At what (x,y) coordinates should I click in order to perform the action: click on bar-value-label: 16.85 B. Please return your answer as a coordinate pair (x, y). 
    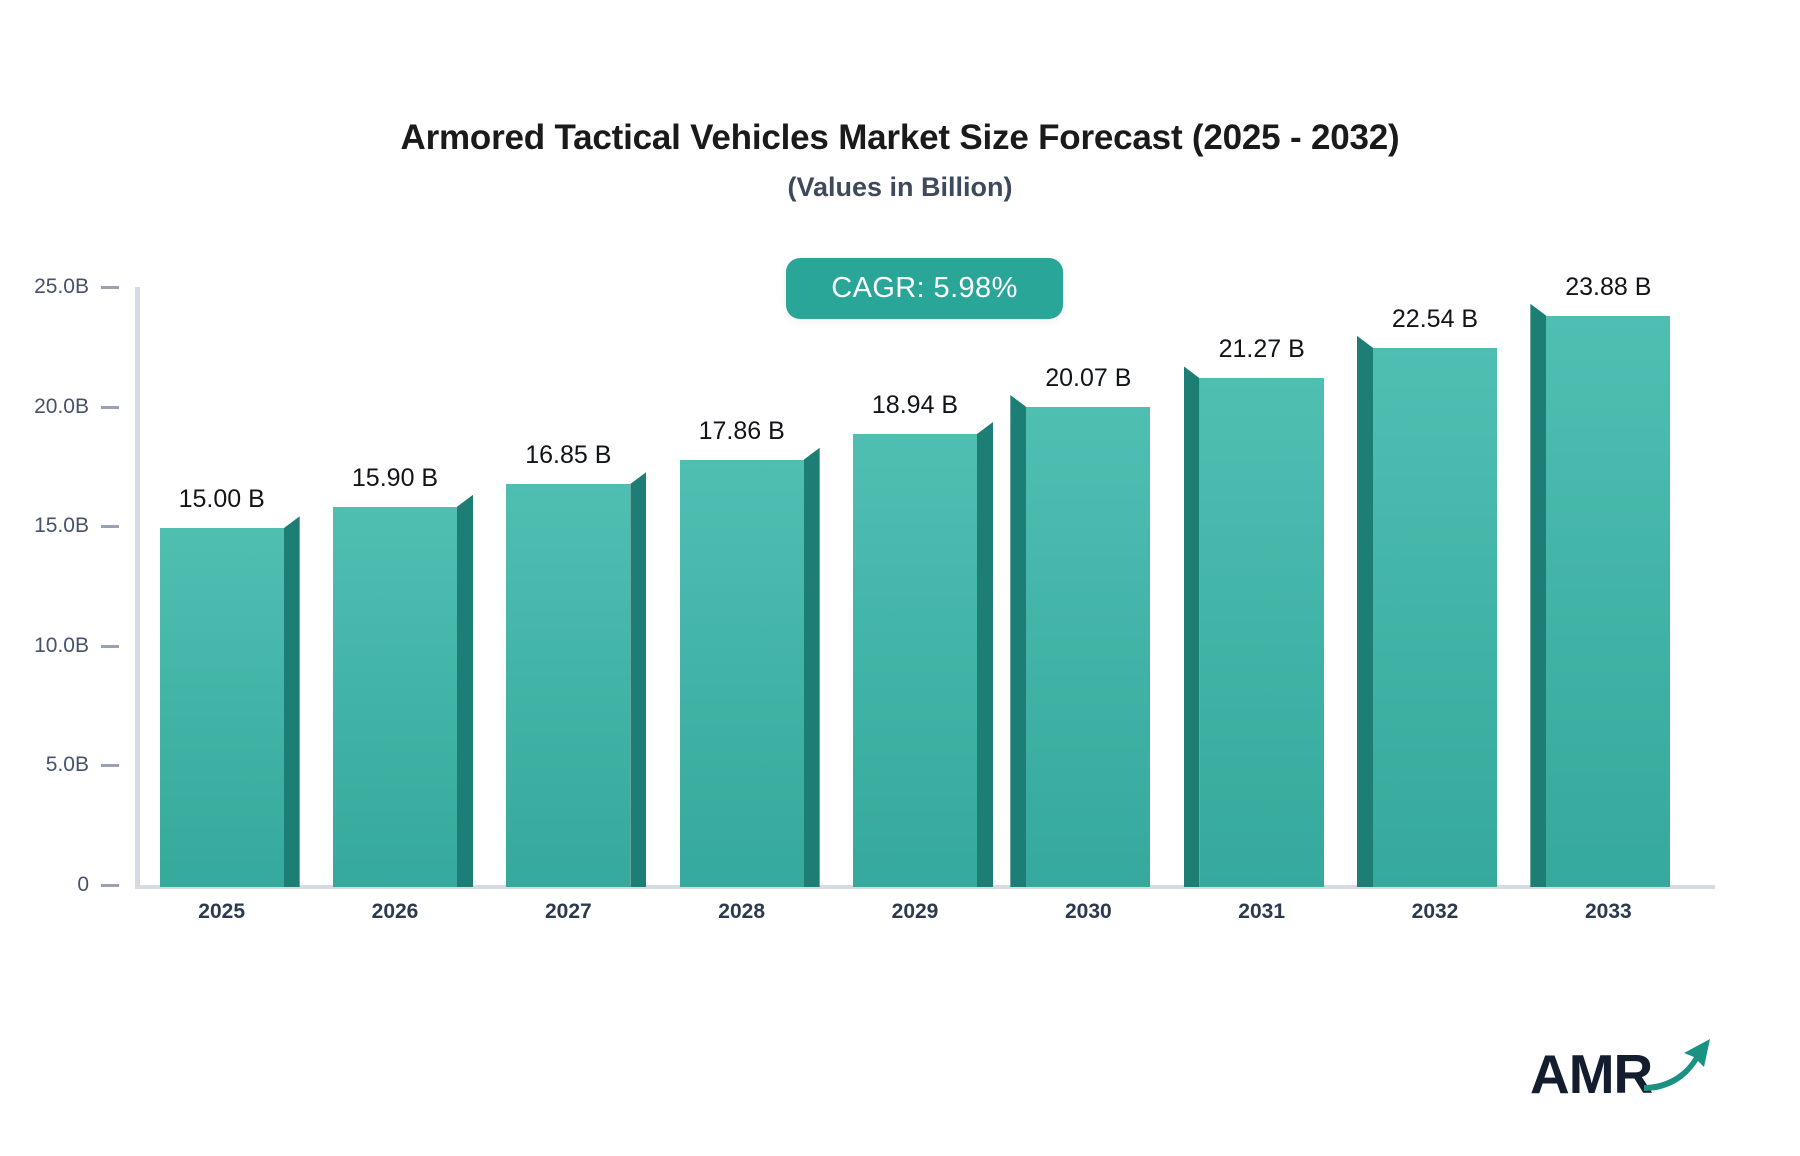
    Looking at the image, I should click on (568, 454).